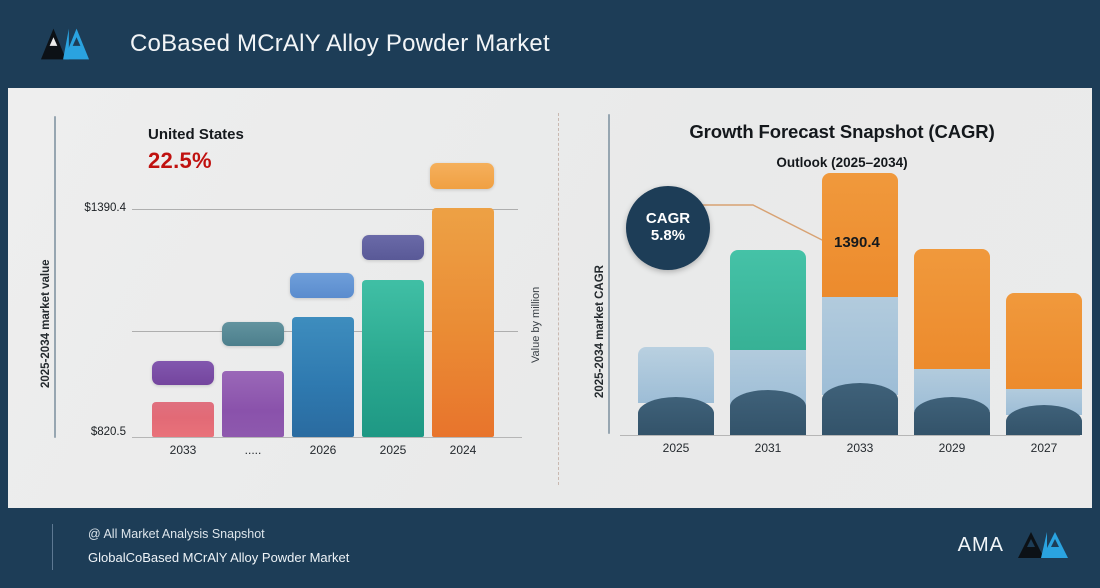 The height and width of the screenshot is (588, 1100). I want to click on bar-cap-2024, so click(462, 176).